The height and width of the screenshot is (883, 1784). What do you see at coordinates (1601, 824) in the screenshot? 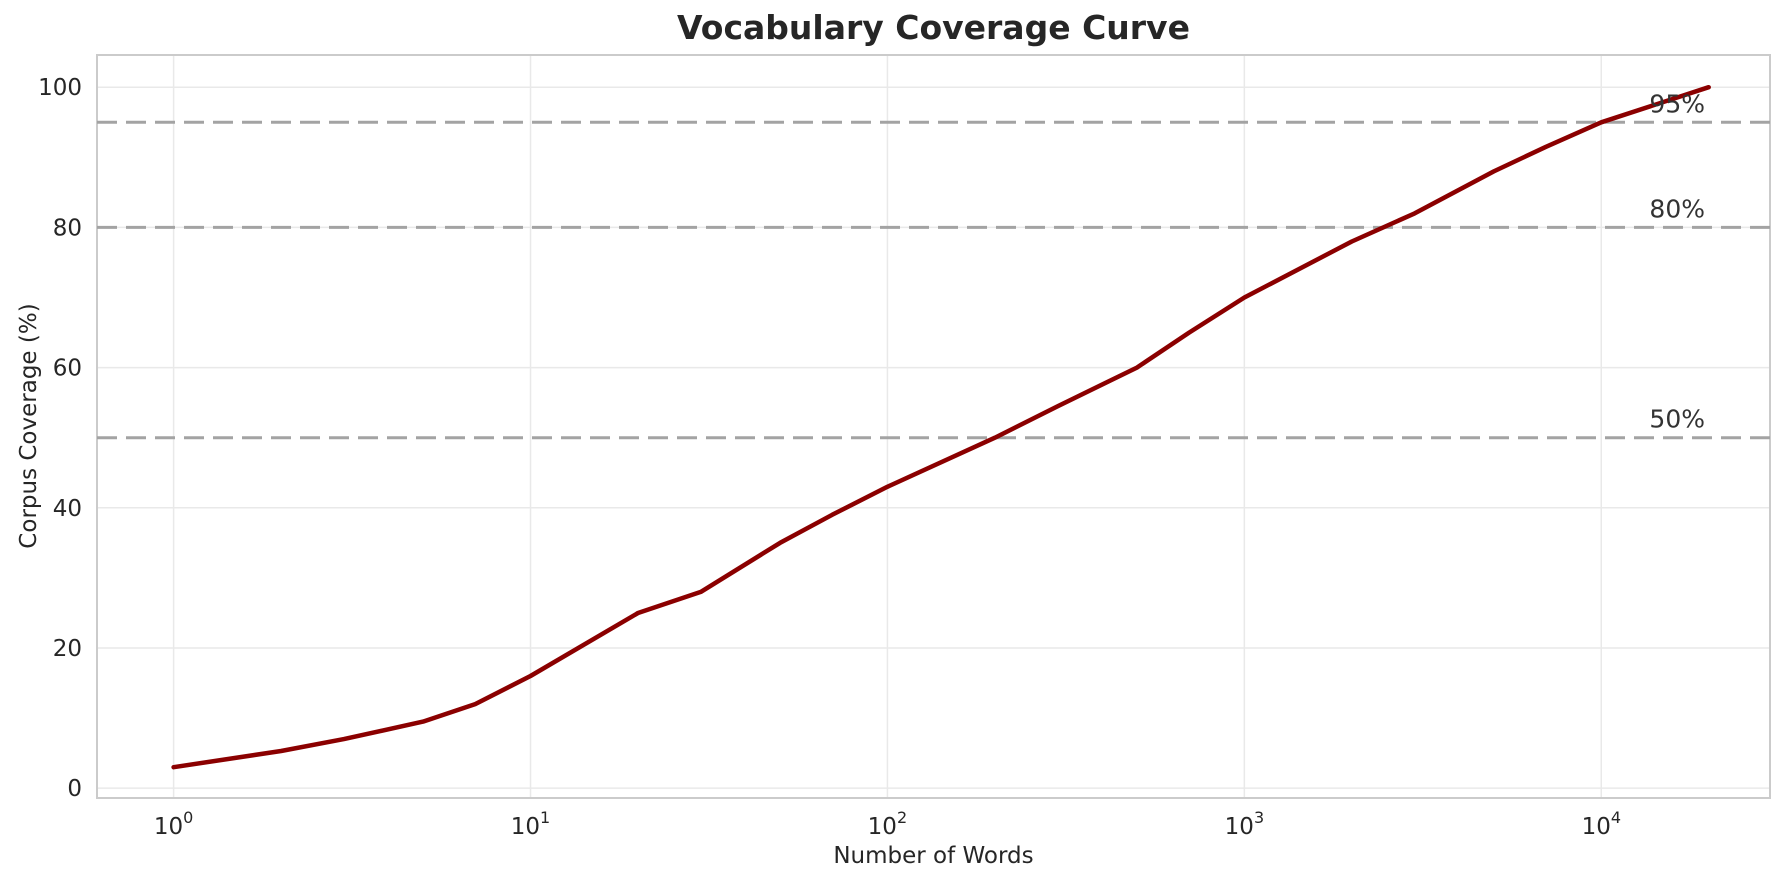
I see `x-tick-label: 10⁴` at bounding box center [1601, 824].